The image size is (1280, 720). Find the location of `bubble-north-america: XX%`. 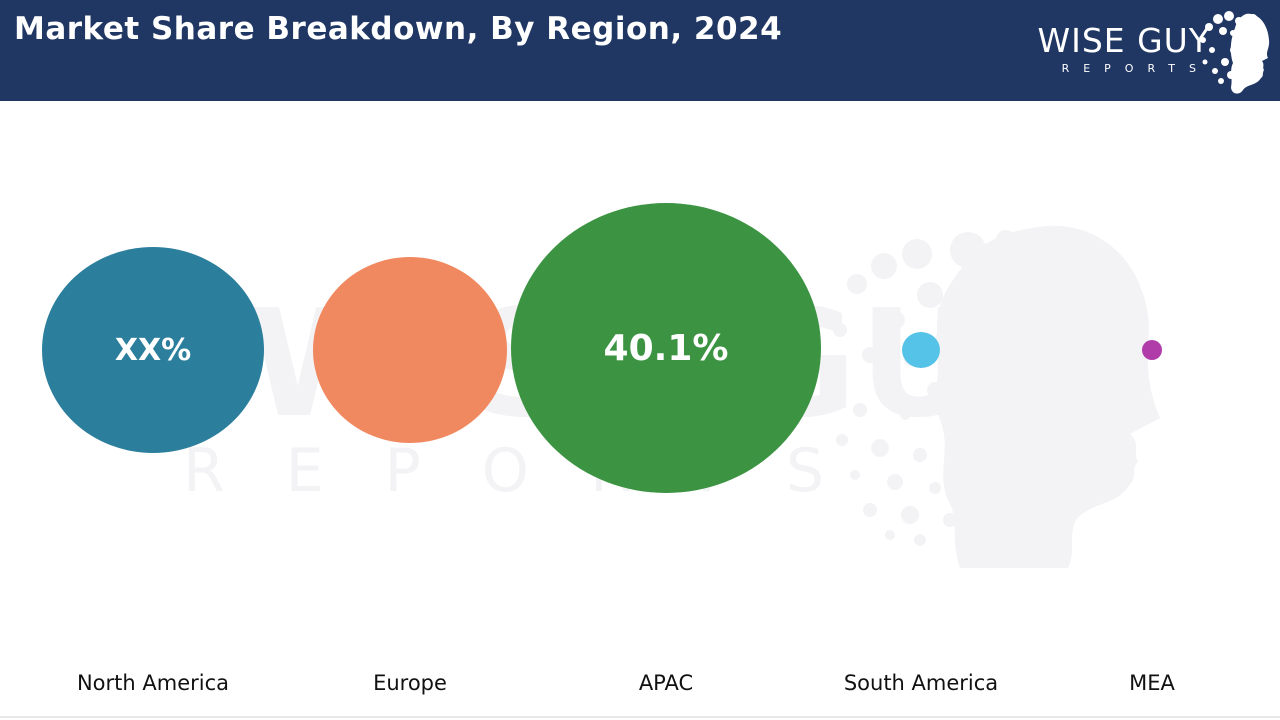

bubble-north-america: XX% is located at coordinates (153, 350).